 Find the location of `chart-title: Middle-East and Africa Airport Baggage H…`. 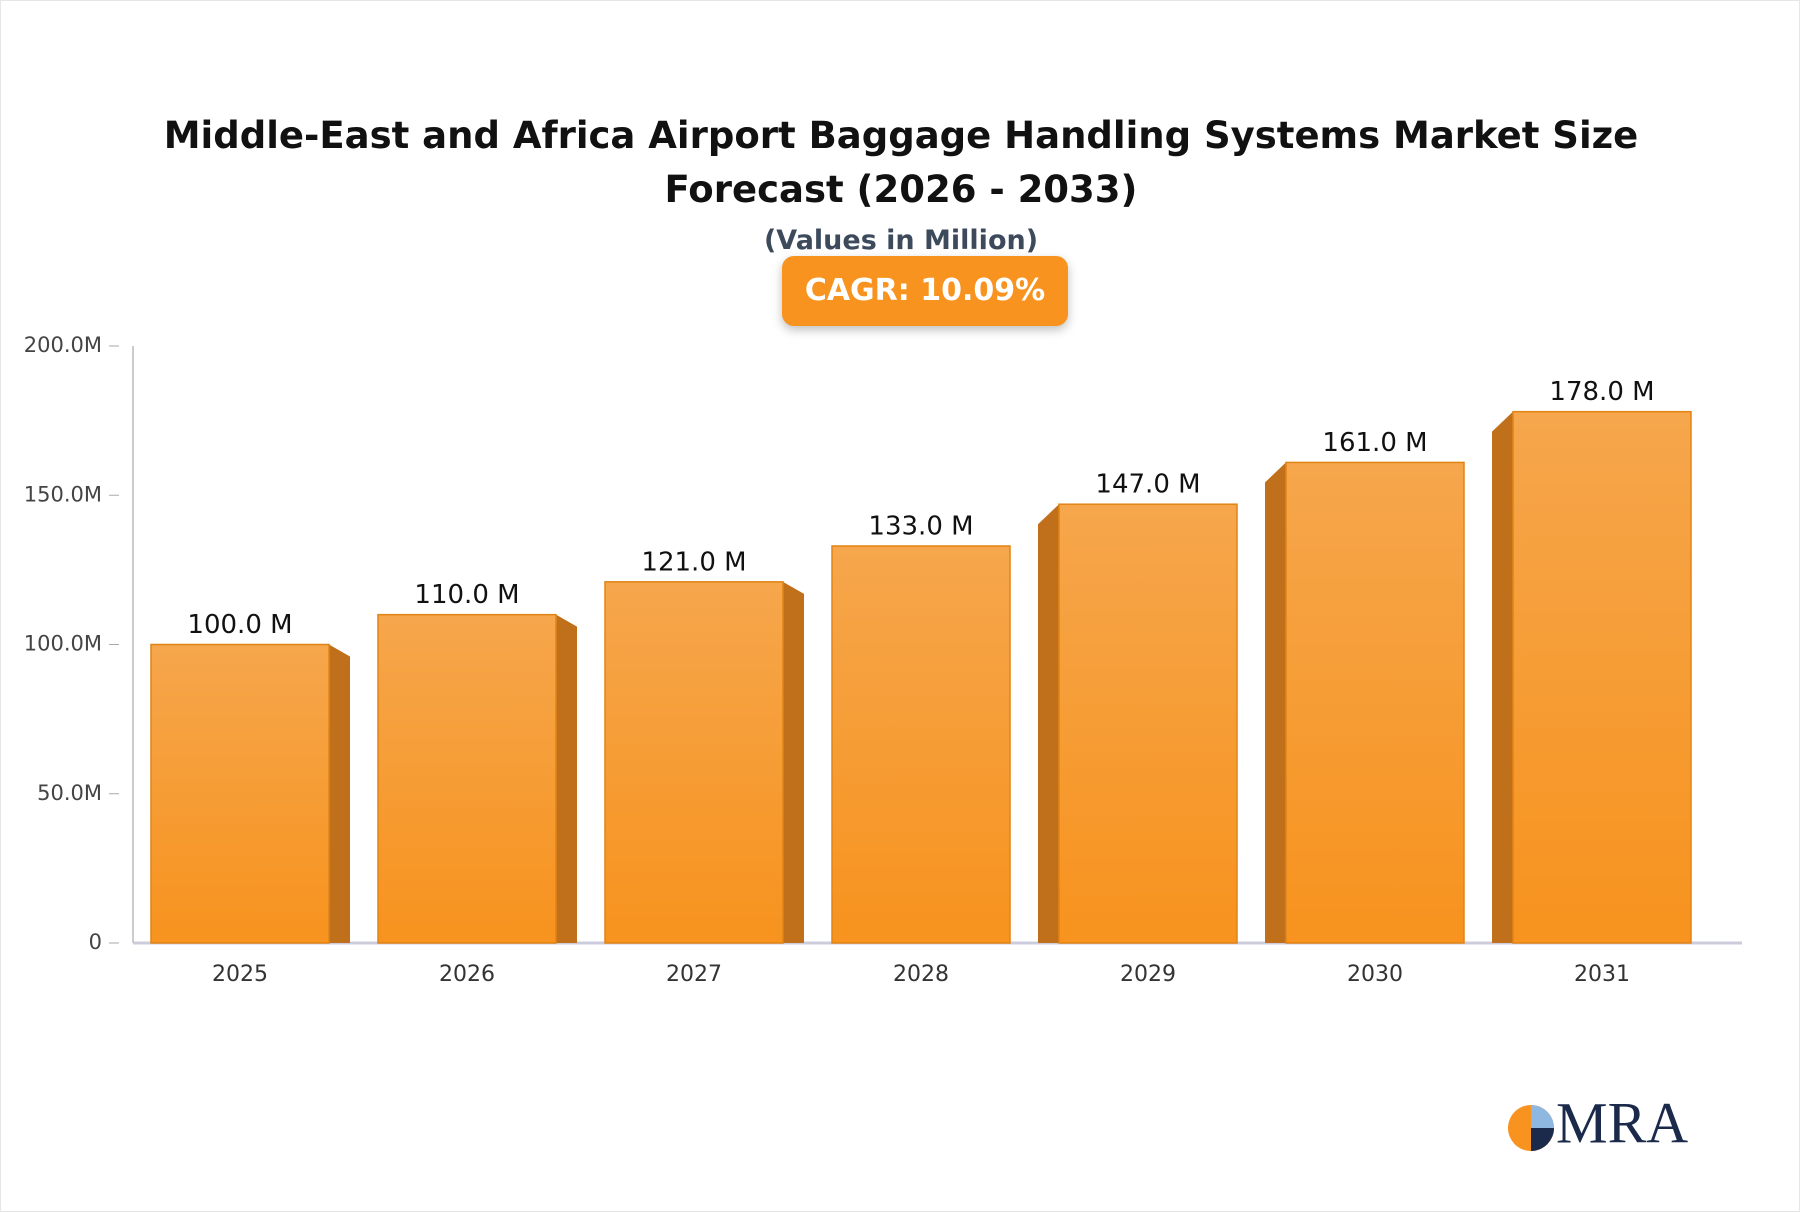

chart-title: Middle-East and Africa Airport Baggage H… is located at coordinates (901, 162).